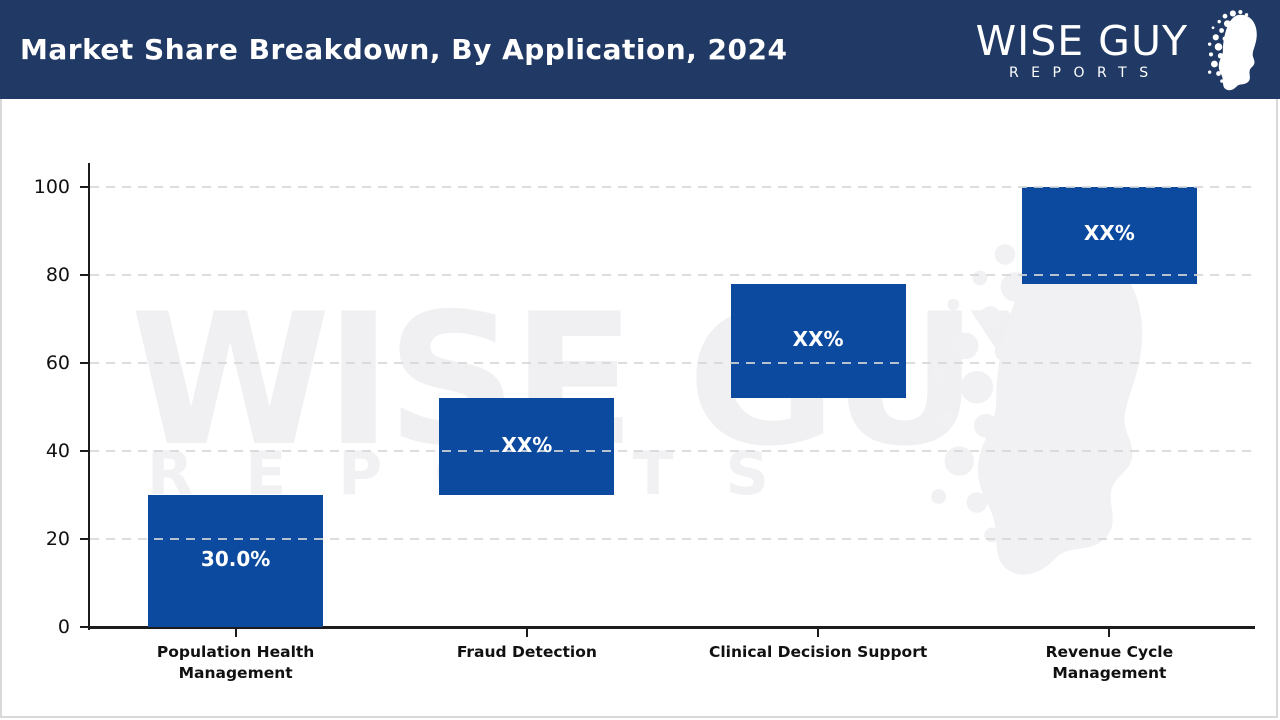  I want to click on x-category-label: Revenue Cycle Management, so click(1109, 662).